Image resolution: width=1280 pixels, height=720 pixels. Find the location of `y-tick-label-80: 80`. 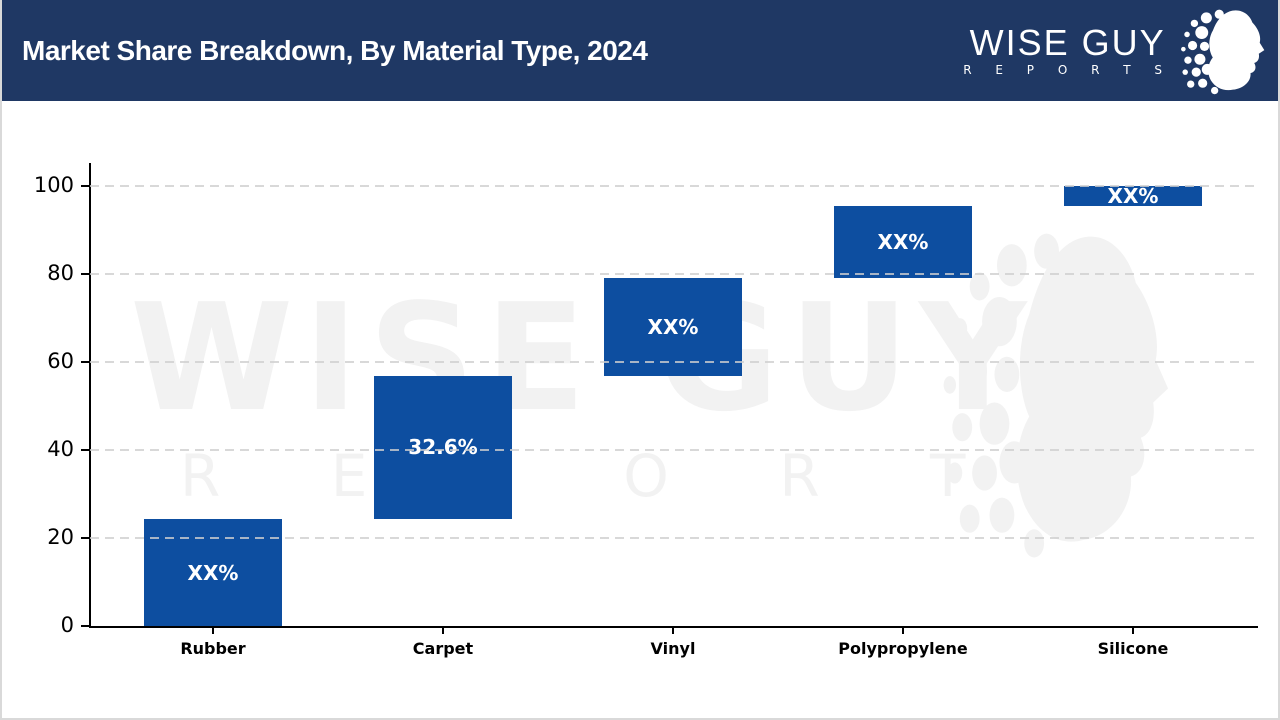

y-tick-label-80: 80 is located at coordinates (60, 273).